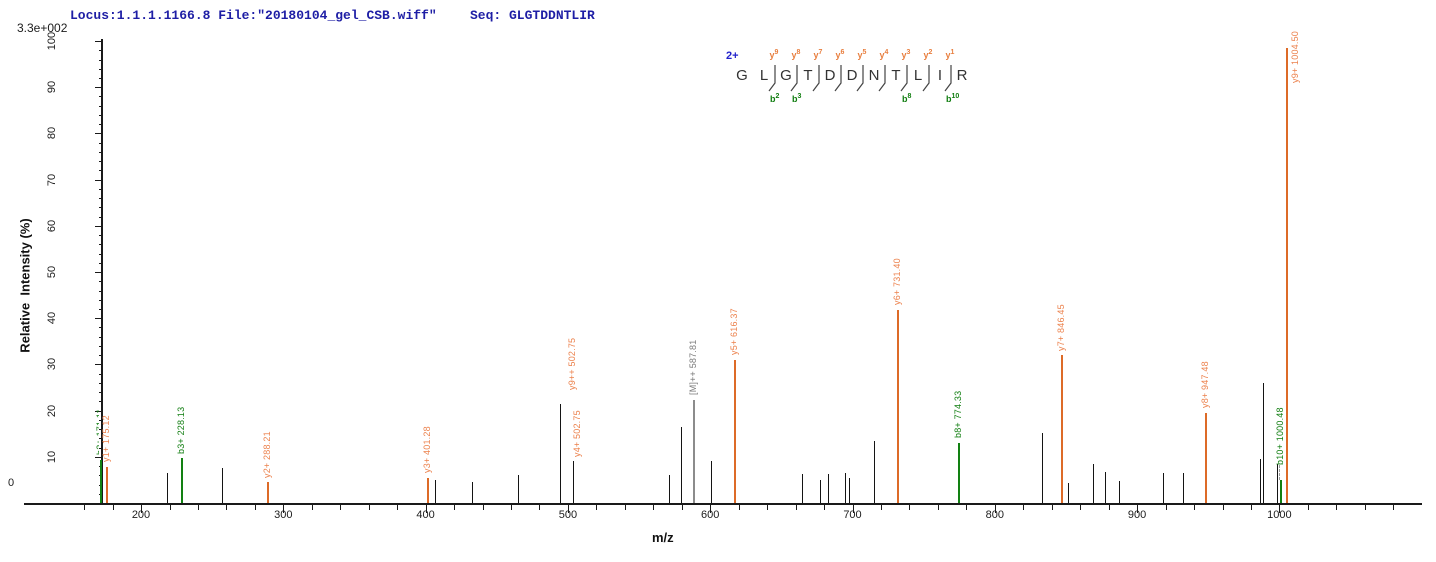  What do you see at coordinates (11, 483) in the screenshot?
I see `y-tick-label-zero: 0` at bounding box center [11, 483].